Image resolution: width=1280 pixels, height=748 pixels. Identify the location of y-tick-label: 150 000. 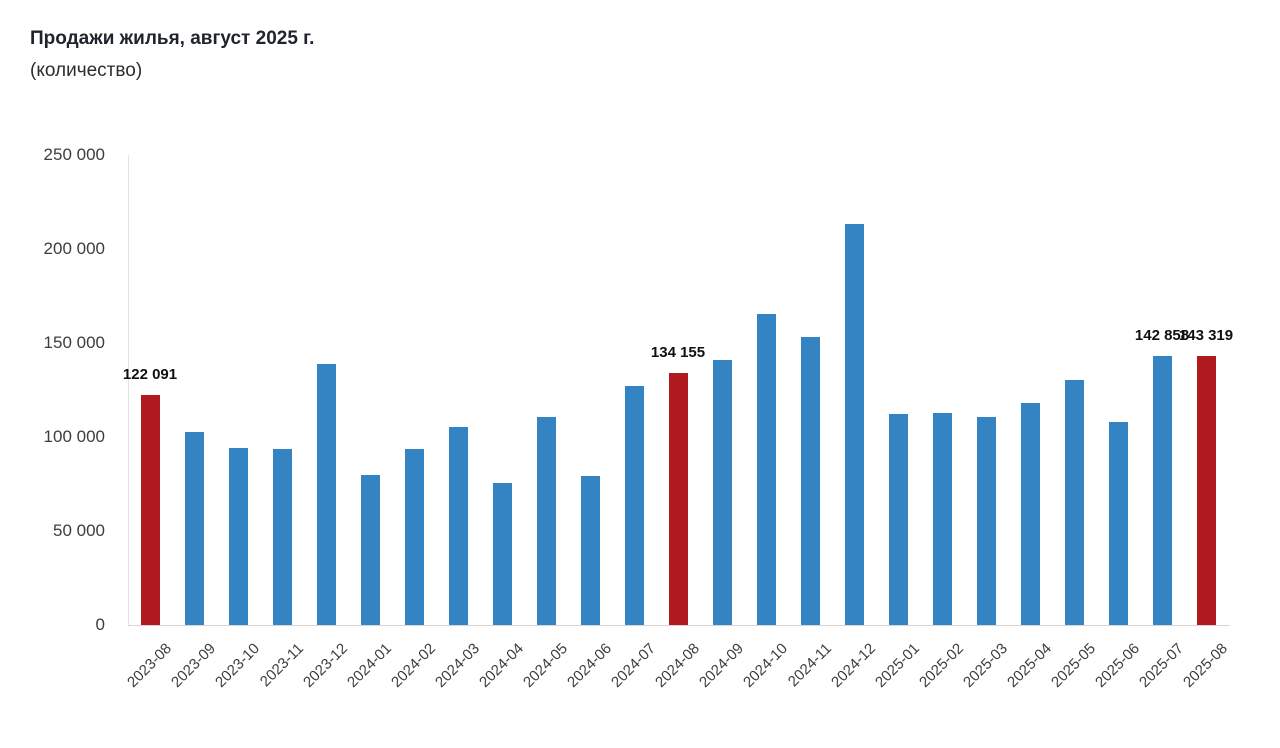
(74, 342).